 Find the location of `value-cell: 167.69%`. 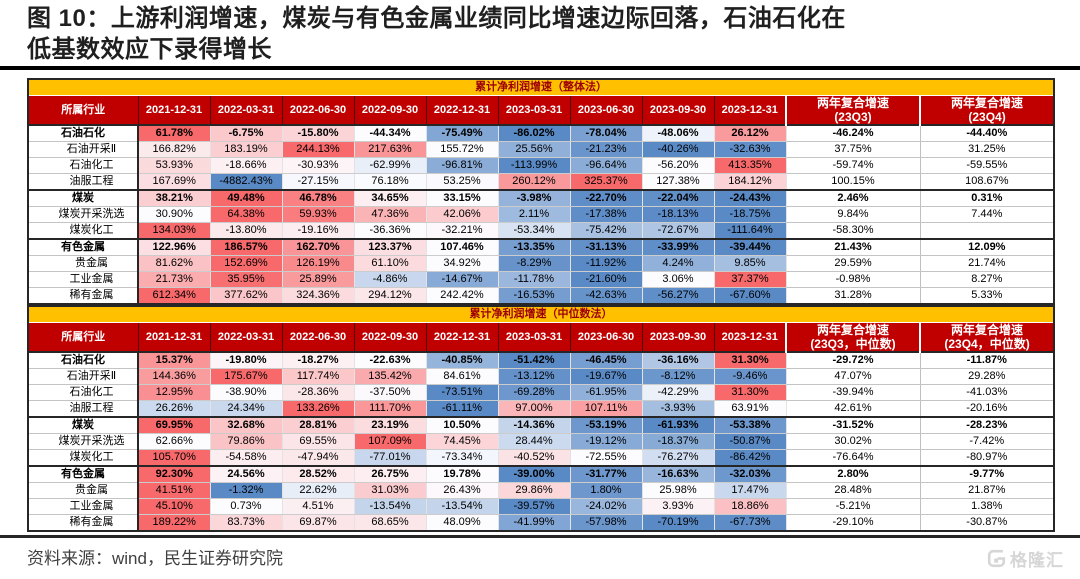

value-cell: 167.69% is located at coordinates (174, 182).